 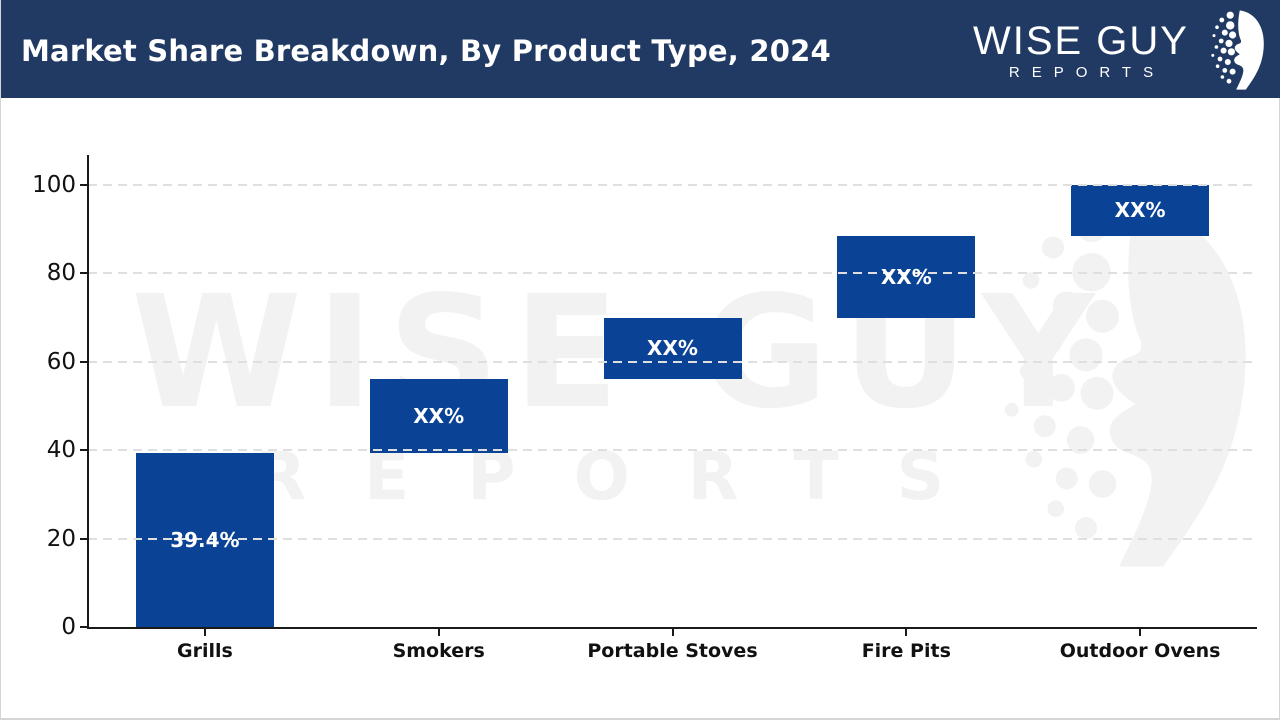 What do you see at coordinates (1087, 72) in the screenshot?
I see `logo-subtext: REPORTS` at bounding box center [1087, 72].